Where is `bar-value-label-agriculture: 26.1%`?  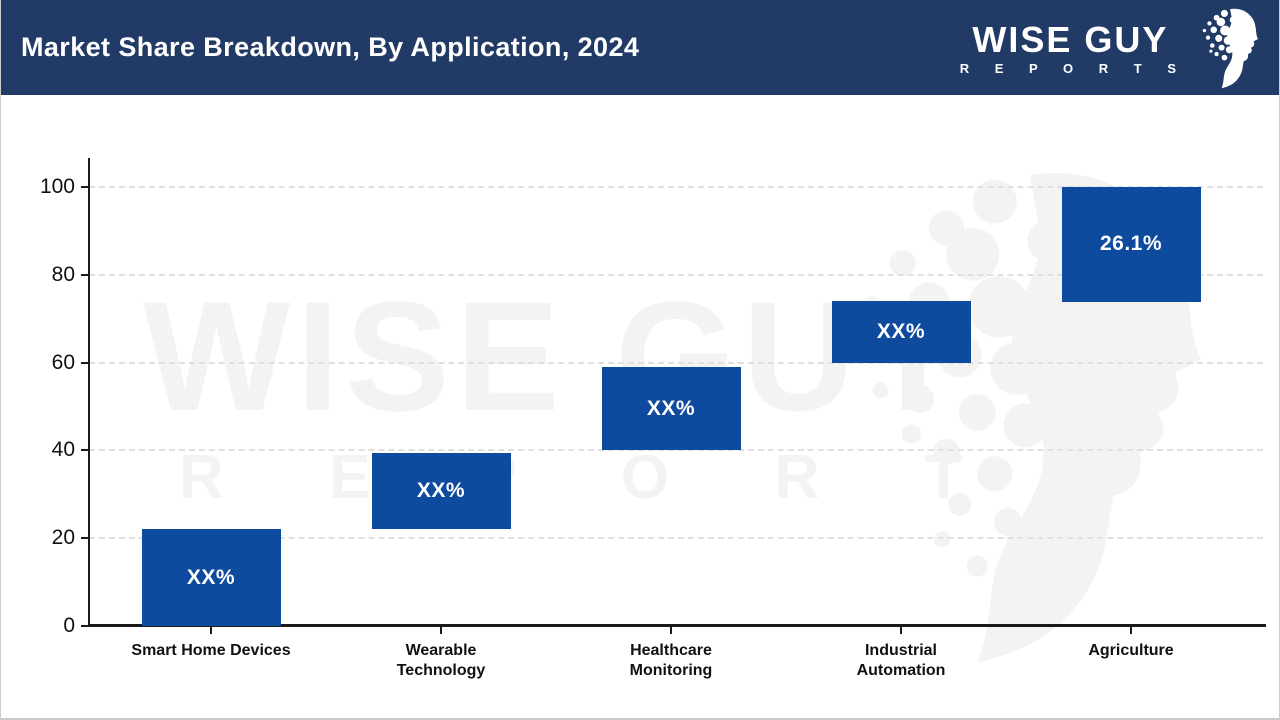 bar-value-label-agriculture: 26.1% is located at coordinates (1131, 244).